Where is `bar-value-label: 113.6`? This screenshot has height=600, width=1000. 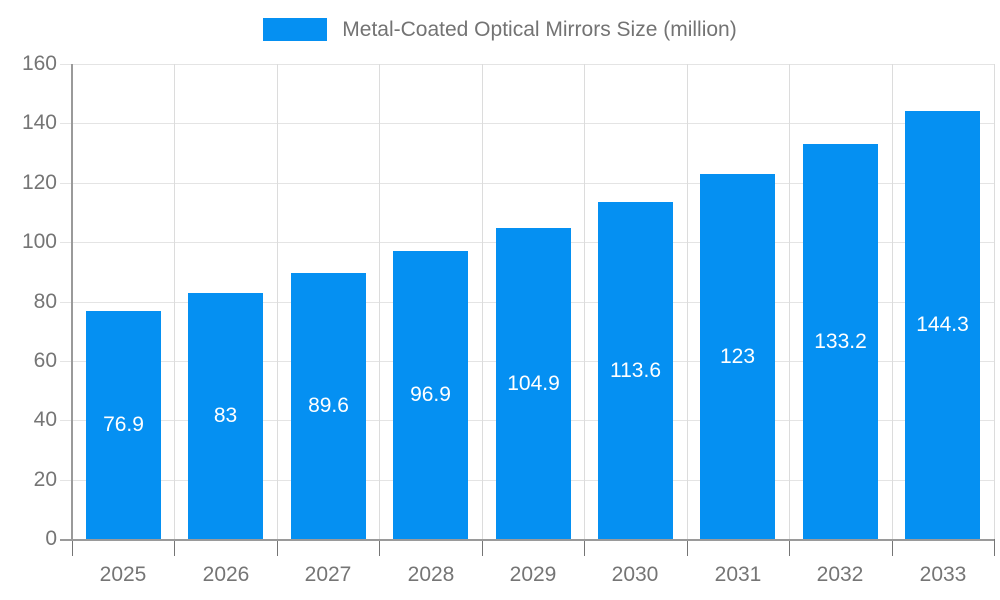 bar-value-label: 113.6 is located at coordinates (635, 370).